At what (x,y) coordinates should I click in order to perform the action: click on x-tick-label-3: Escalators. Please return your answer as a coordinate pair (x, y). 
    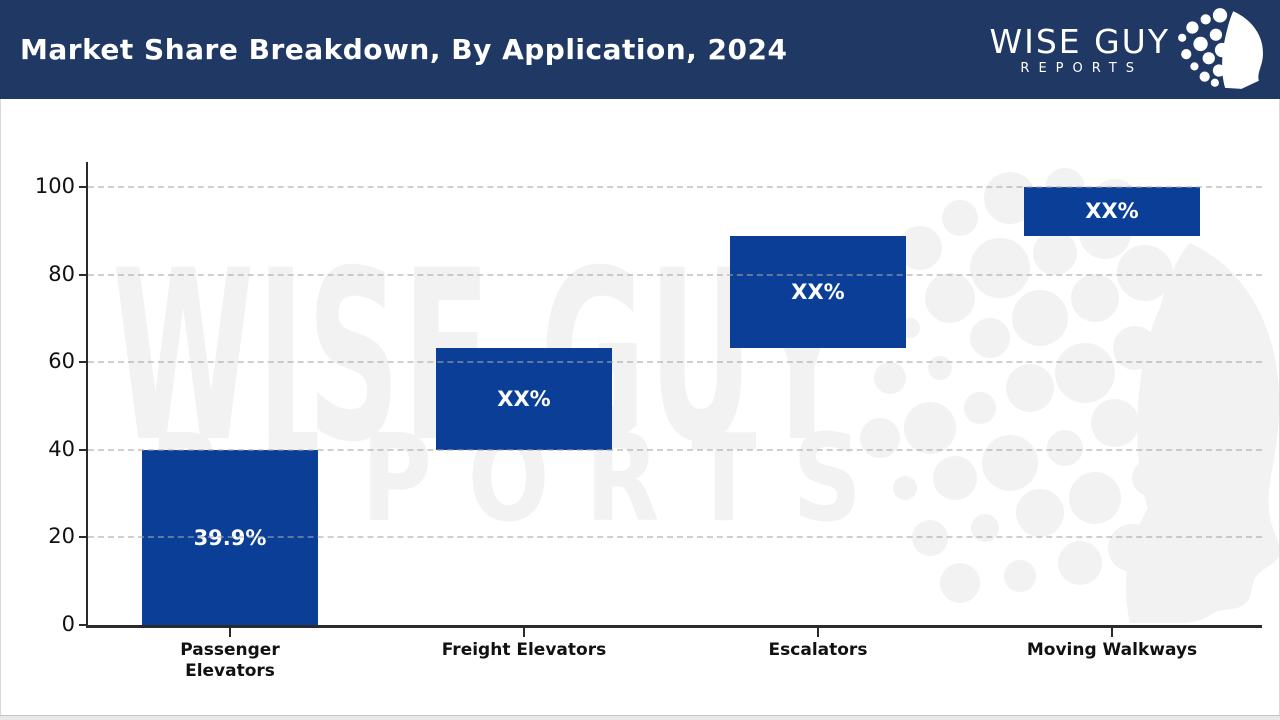
    Looking at the image, I should click on (818, 650).